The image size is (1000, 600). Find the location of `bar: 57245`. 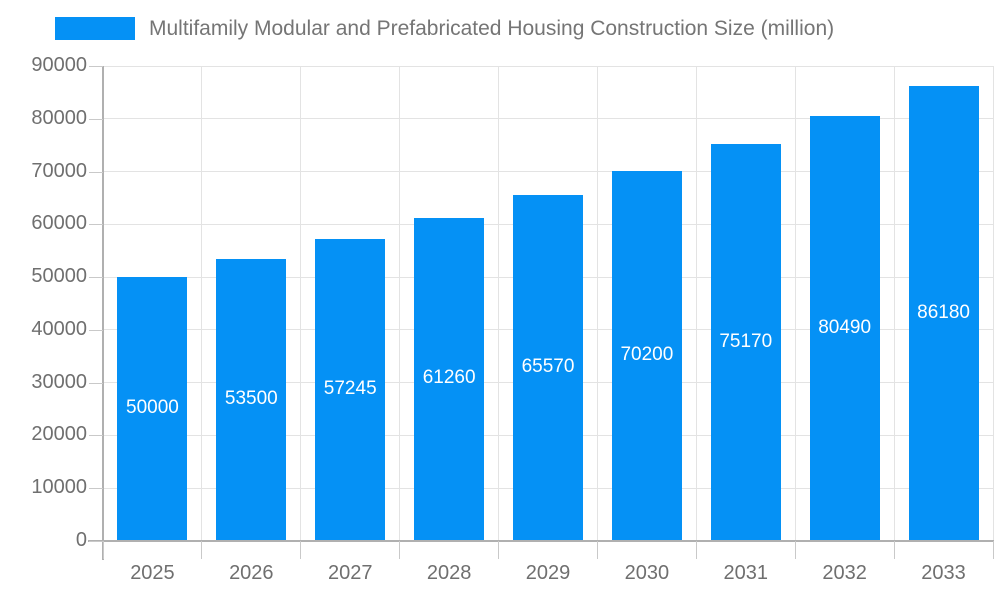

bar: 57245 is located at coordinates (350, 389).